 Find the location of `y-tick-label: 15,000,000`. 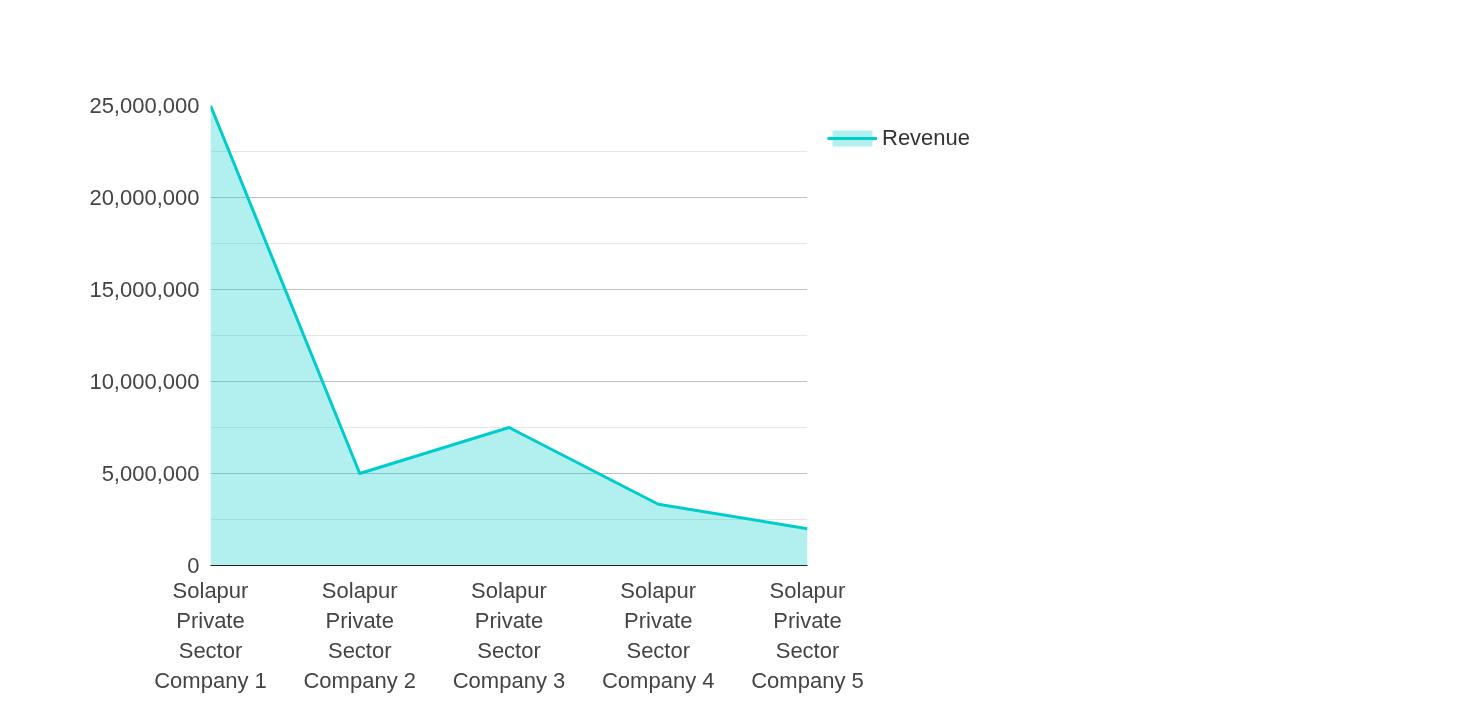

y-tick-label: 15,000,000 is located at coordinates (144, 289).